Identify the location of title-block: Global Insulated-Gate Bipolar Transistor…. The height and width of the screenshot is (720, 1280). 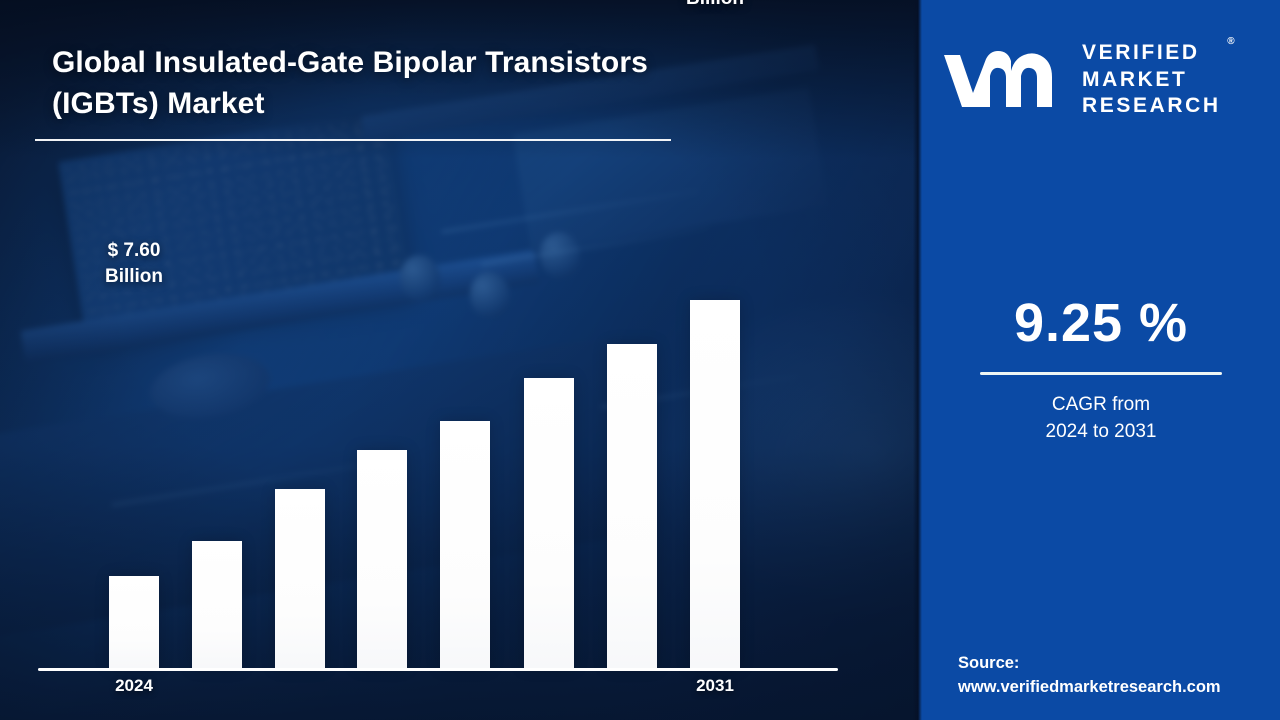
(363, 91).